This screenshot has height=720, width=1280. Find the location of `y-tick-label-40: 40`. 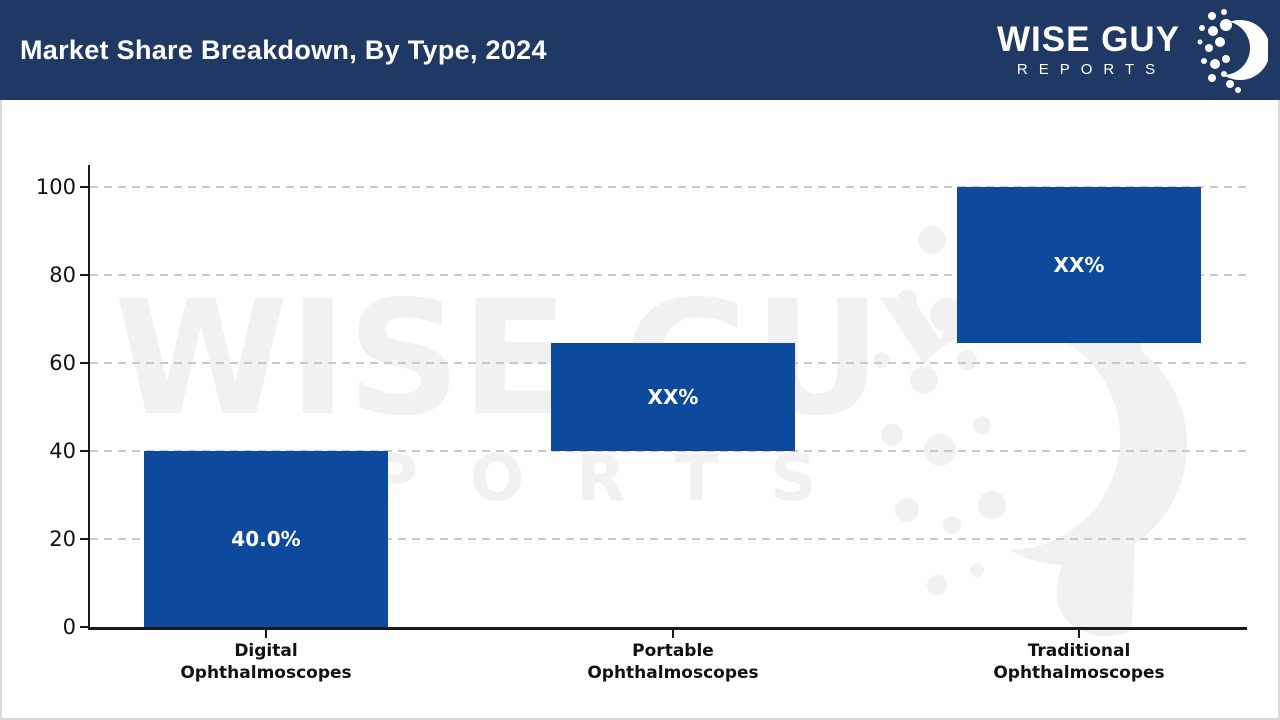

y-tick-label-40: 40 is located at coordinates (62, 451).